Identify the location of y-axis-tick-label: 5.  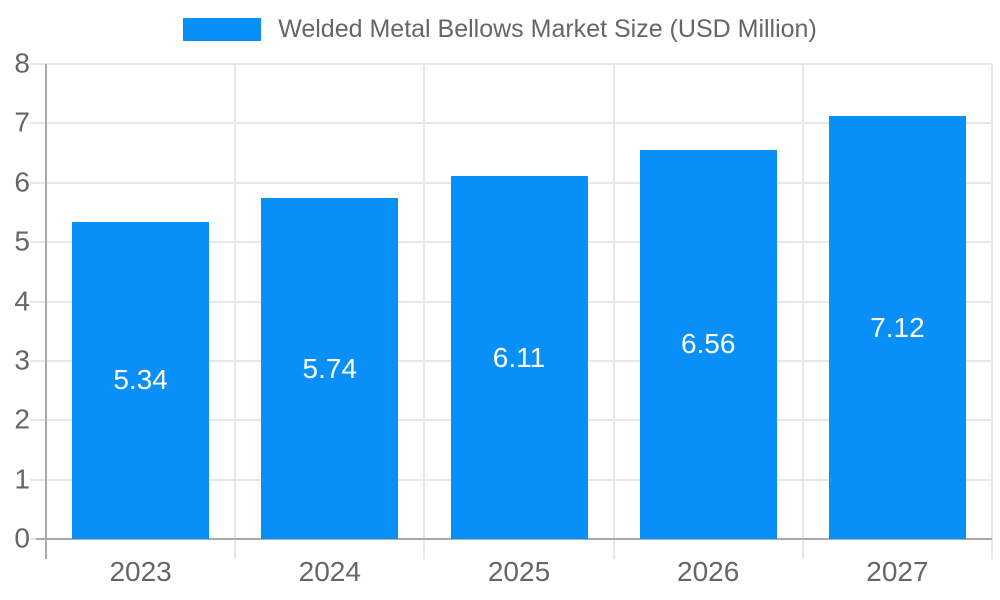
(22, 241).